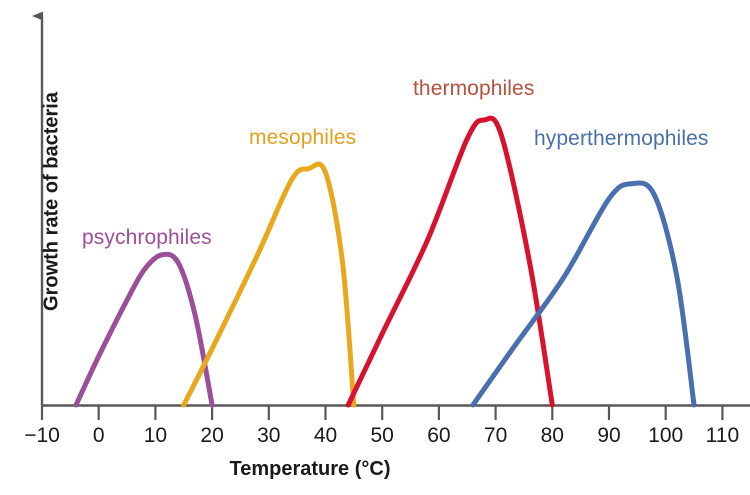  Describe the element at coordinates (155, 435) in the screenshot. I see `x-tick-label: 10` at that location.